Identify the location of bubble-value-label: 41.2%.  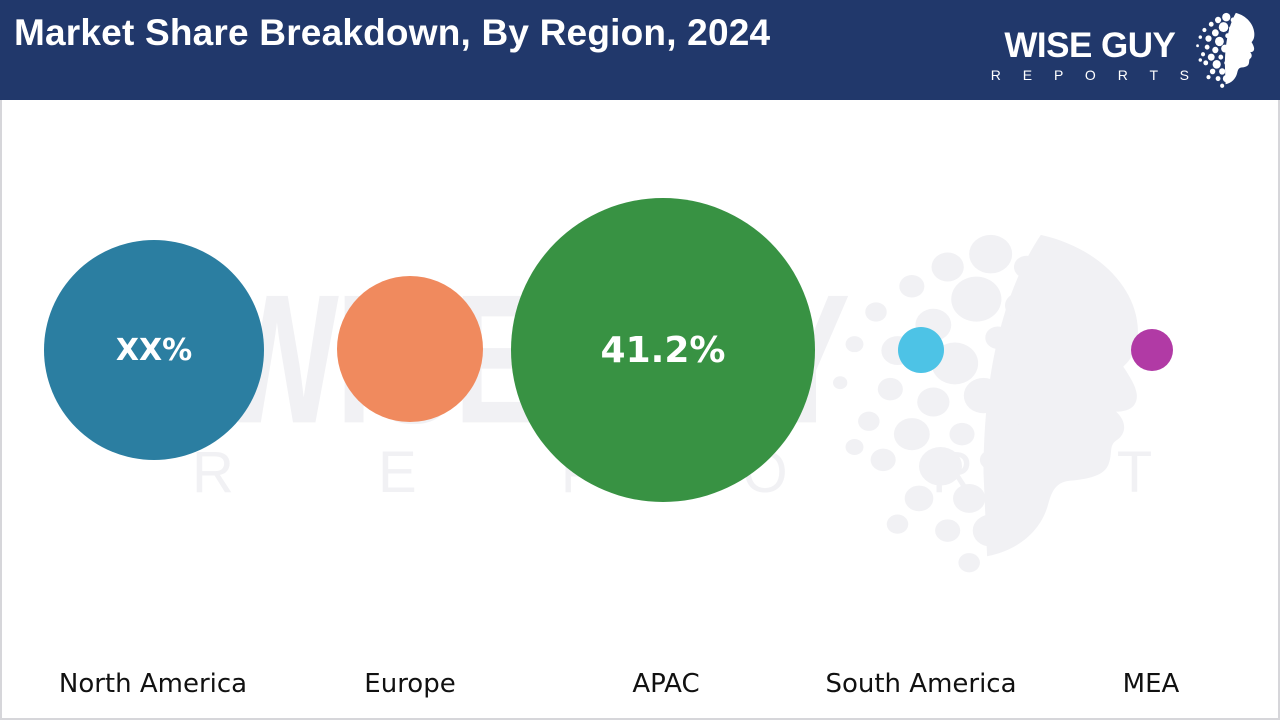
(663, 350).